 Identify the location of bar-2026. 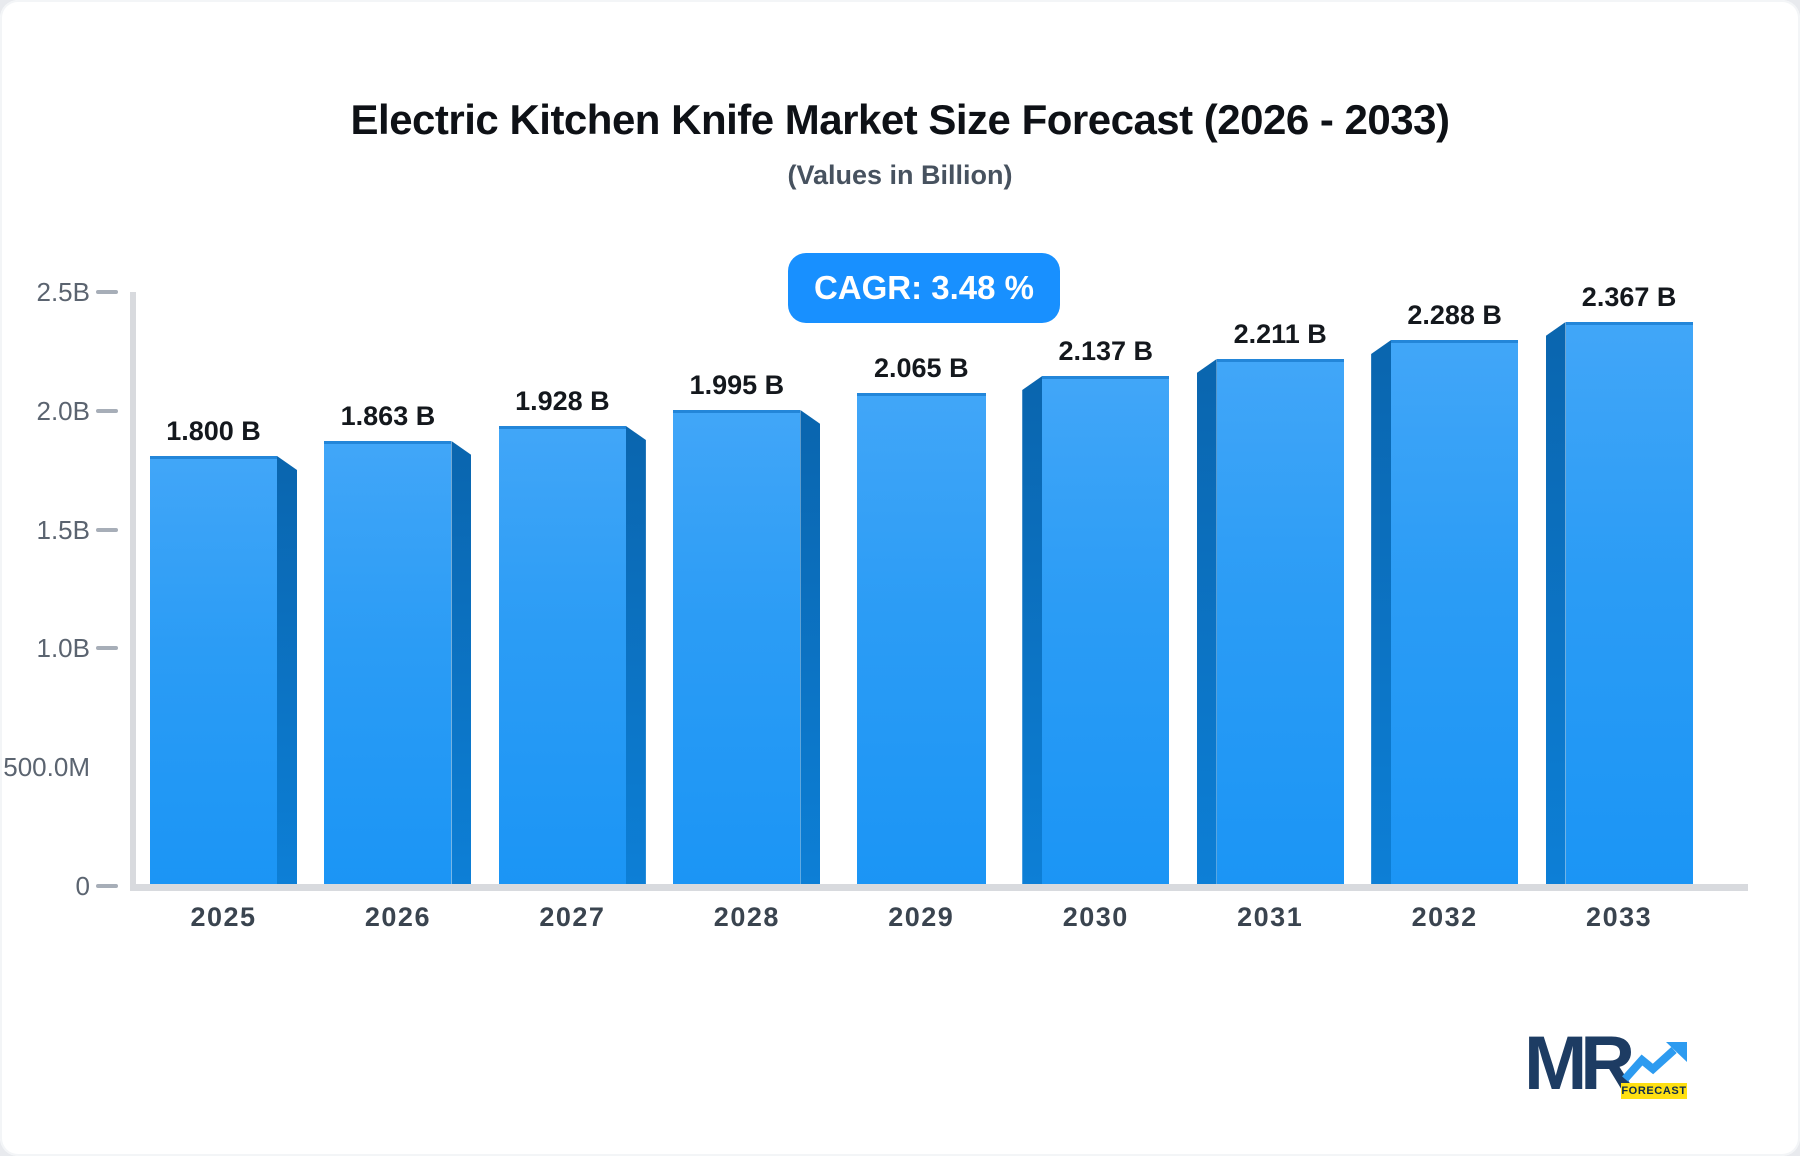
(398, 662).